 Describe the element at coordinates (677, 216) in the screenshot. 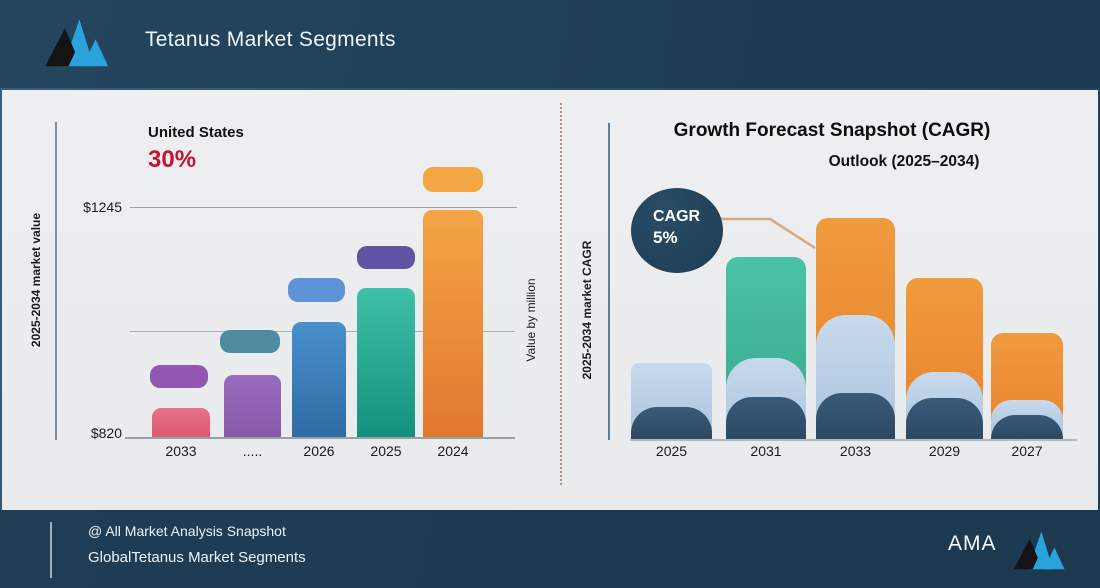

I see `cagr-badge-label: CAGR` at that location.